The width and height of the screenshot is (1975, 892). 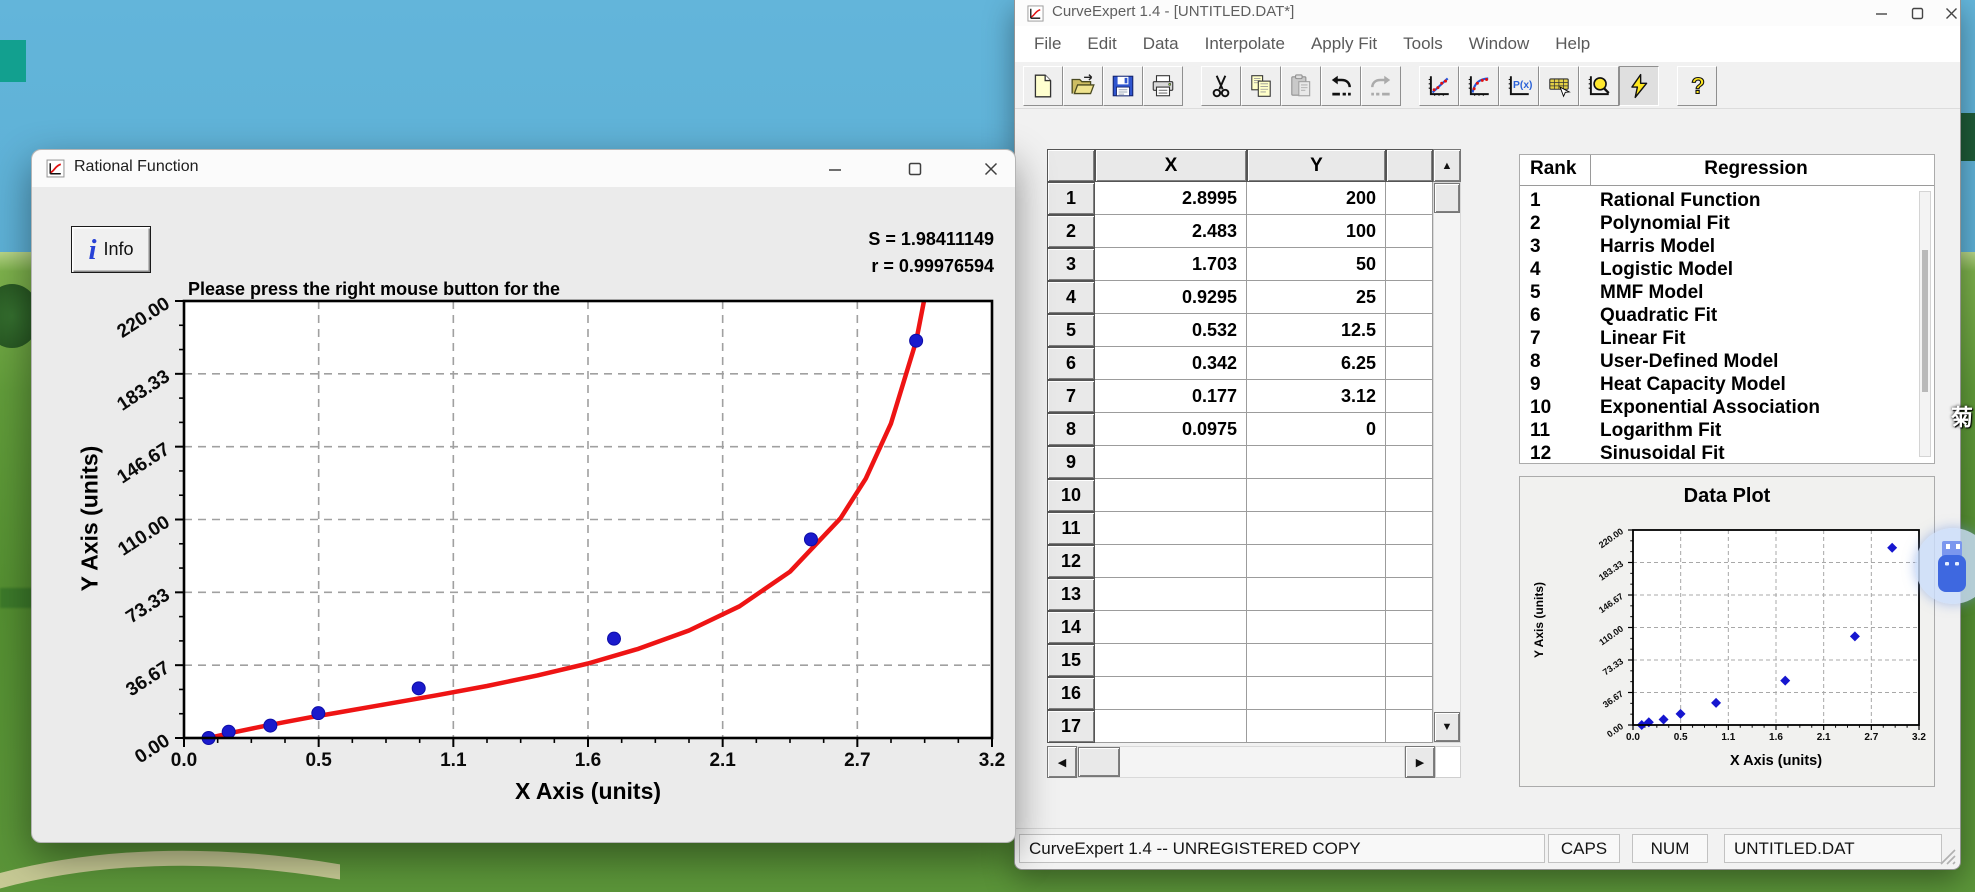 What do you see at coordinates (1447, 727) in the screenshot?
I see `table-scroll-down-button: ▼` at bounding box center [1447, 727].